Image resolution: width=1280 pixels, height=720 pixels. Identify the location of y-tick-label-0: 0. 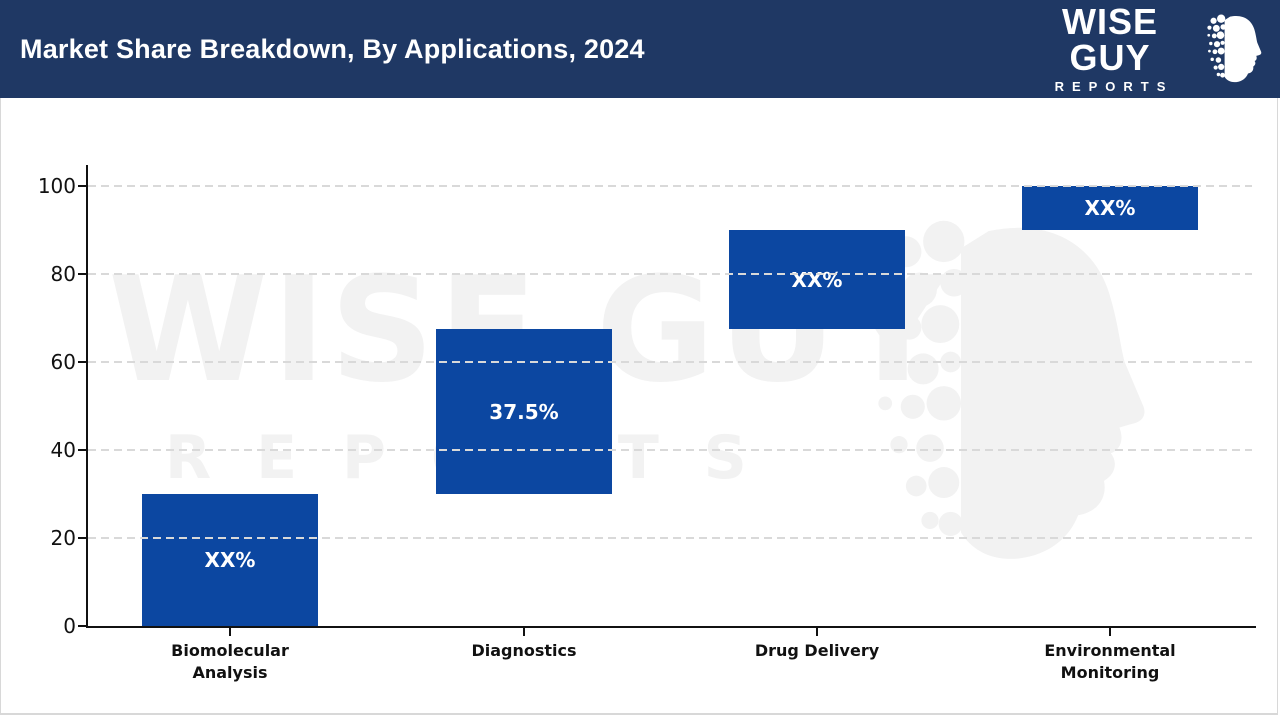
(69, 626).